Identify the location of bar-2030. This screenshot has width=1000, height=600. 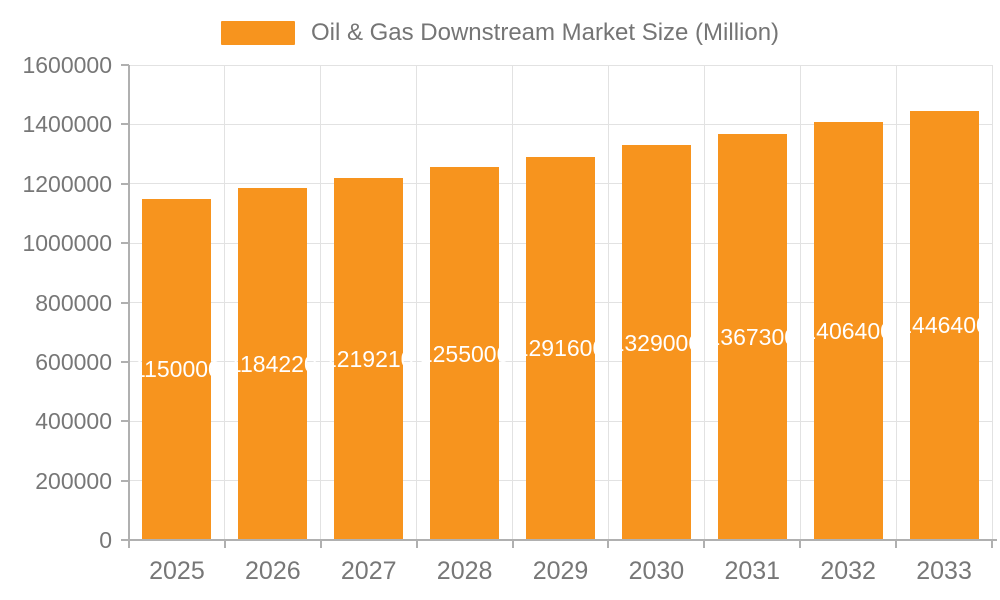
(656, 342).